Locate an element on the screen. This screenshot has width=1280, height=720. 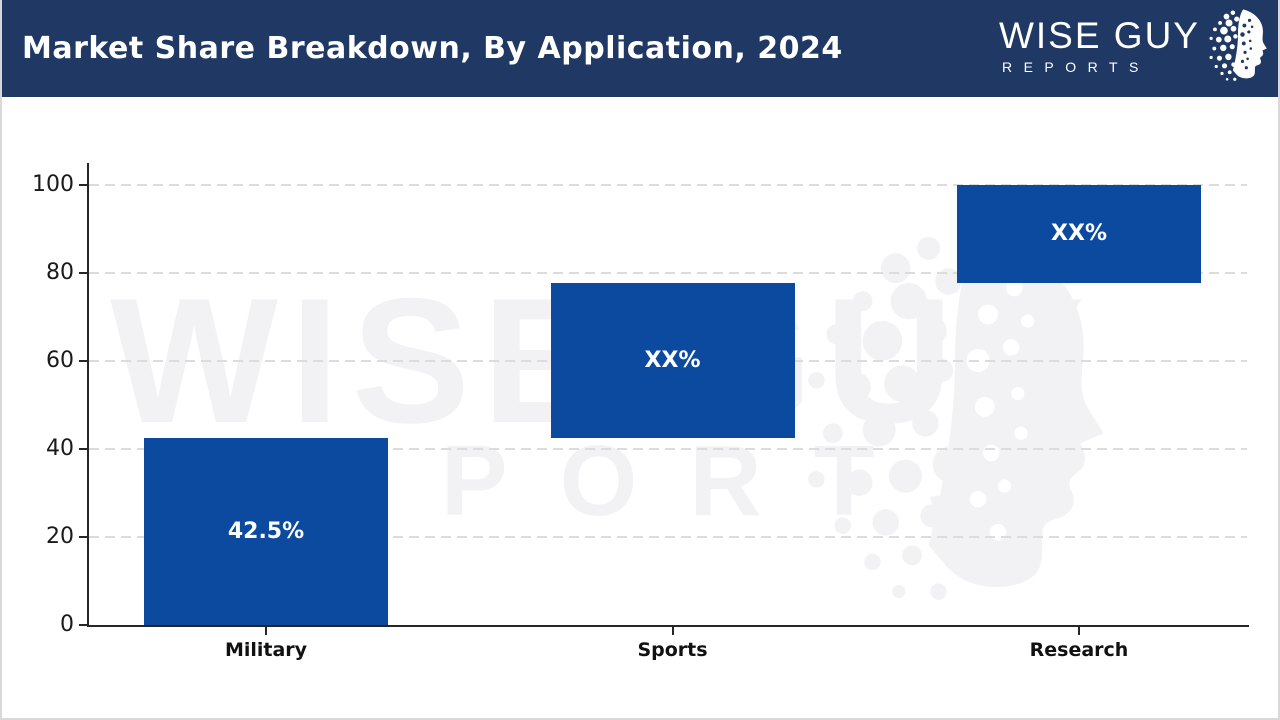
bar-research: XX% is located at coordinates (1079, 234).